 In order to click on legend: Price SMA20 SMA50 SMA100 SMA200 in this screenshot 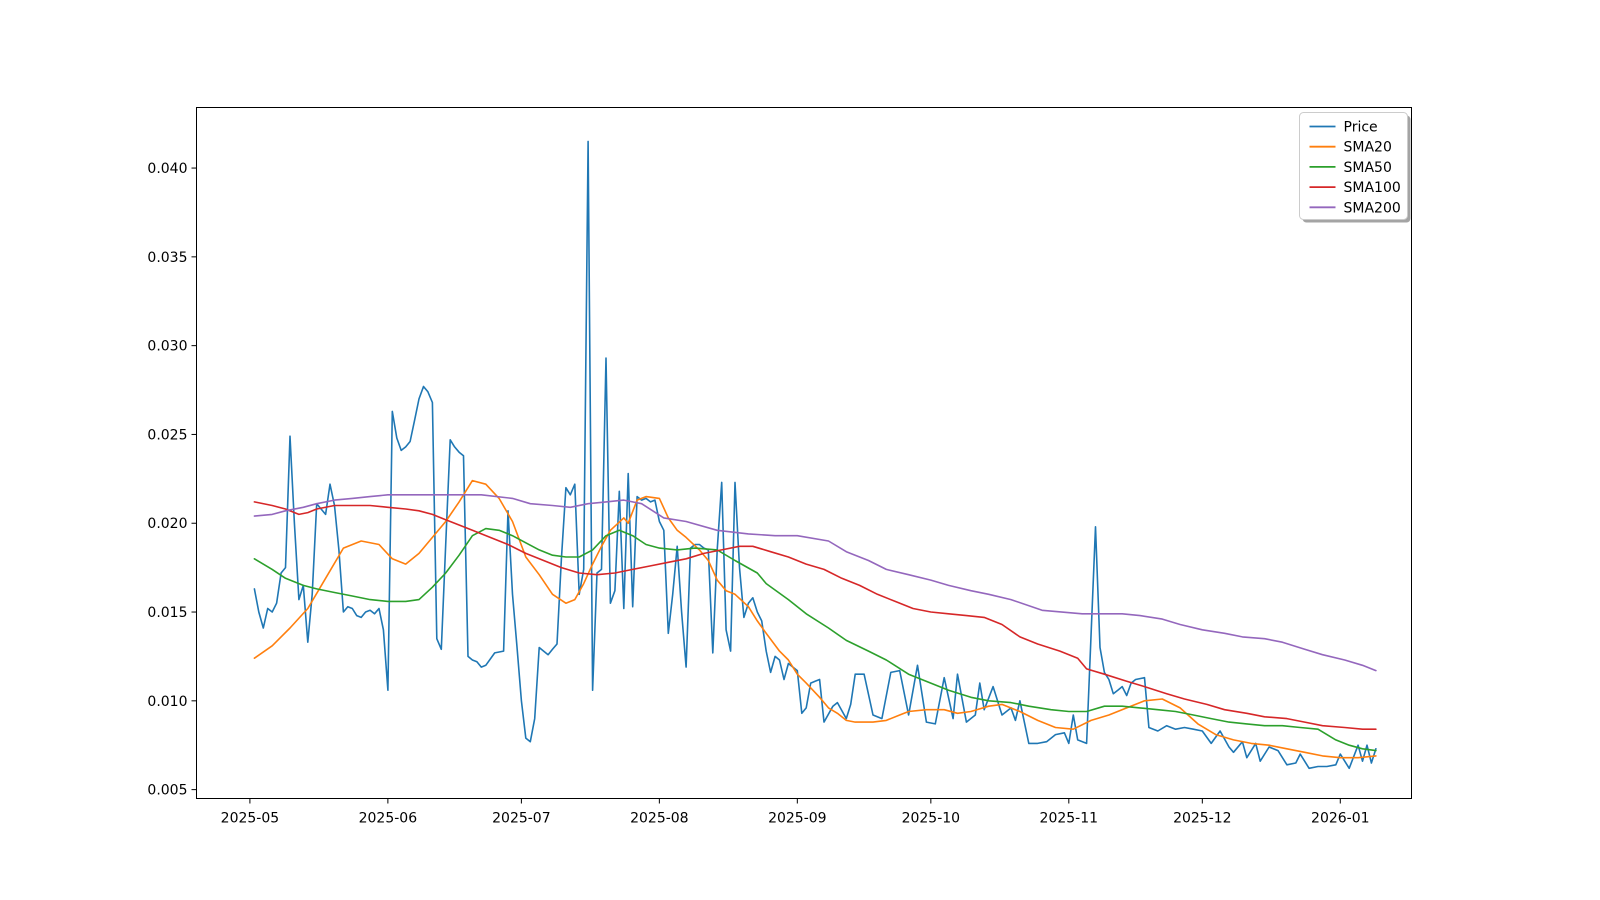, I will do `click(1355, 167)`.